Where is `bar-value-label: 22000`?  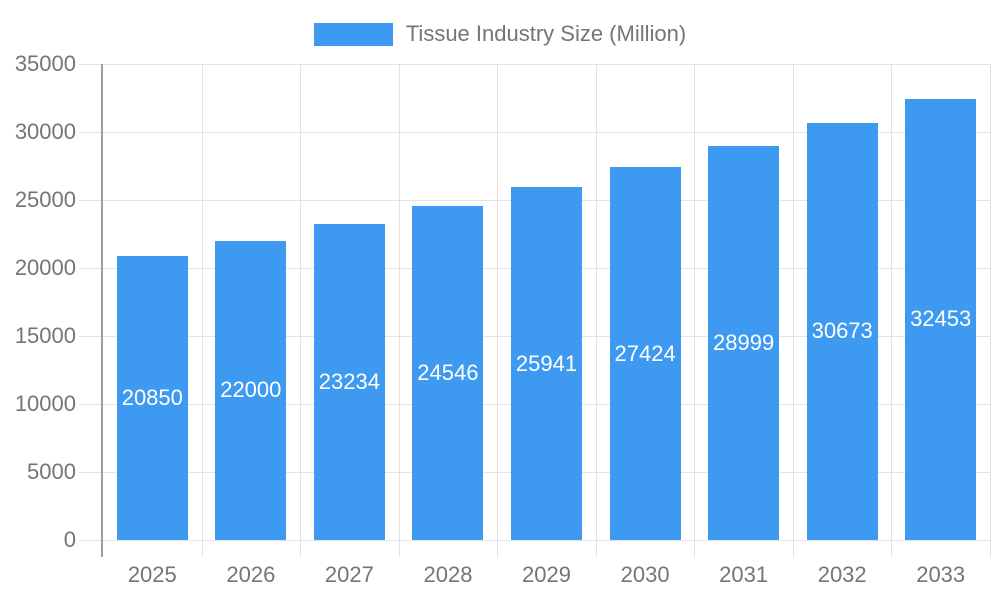
bar-value-label: 22000 is located at coordinates (251, 390).